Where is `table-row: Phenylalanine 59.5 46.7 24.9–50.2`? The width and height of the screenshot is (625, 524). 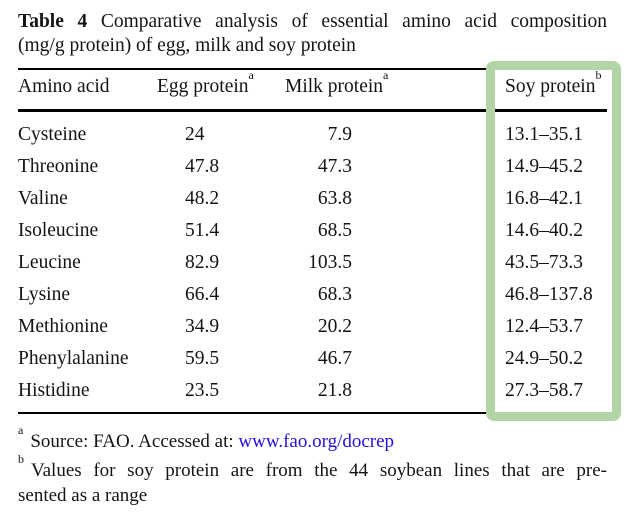
table-row: Phenylalanine 59.5 46.7 24.9–50.2 is located at coordinates (312, 359).